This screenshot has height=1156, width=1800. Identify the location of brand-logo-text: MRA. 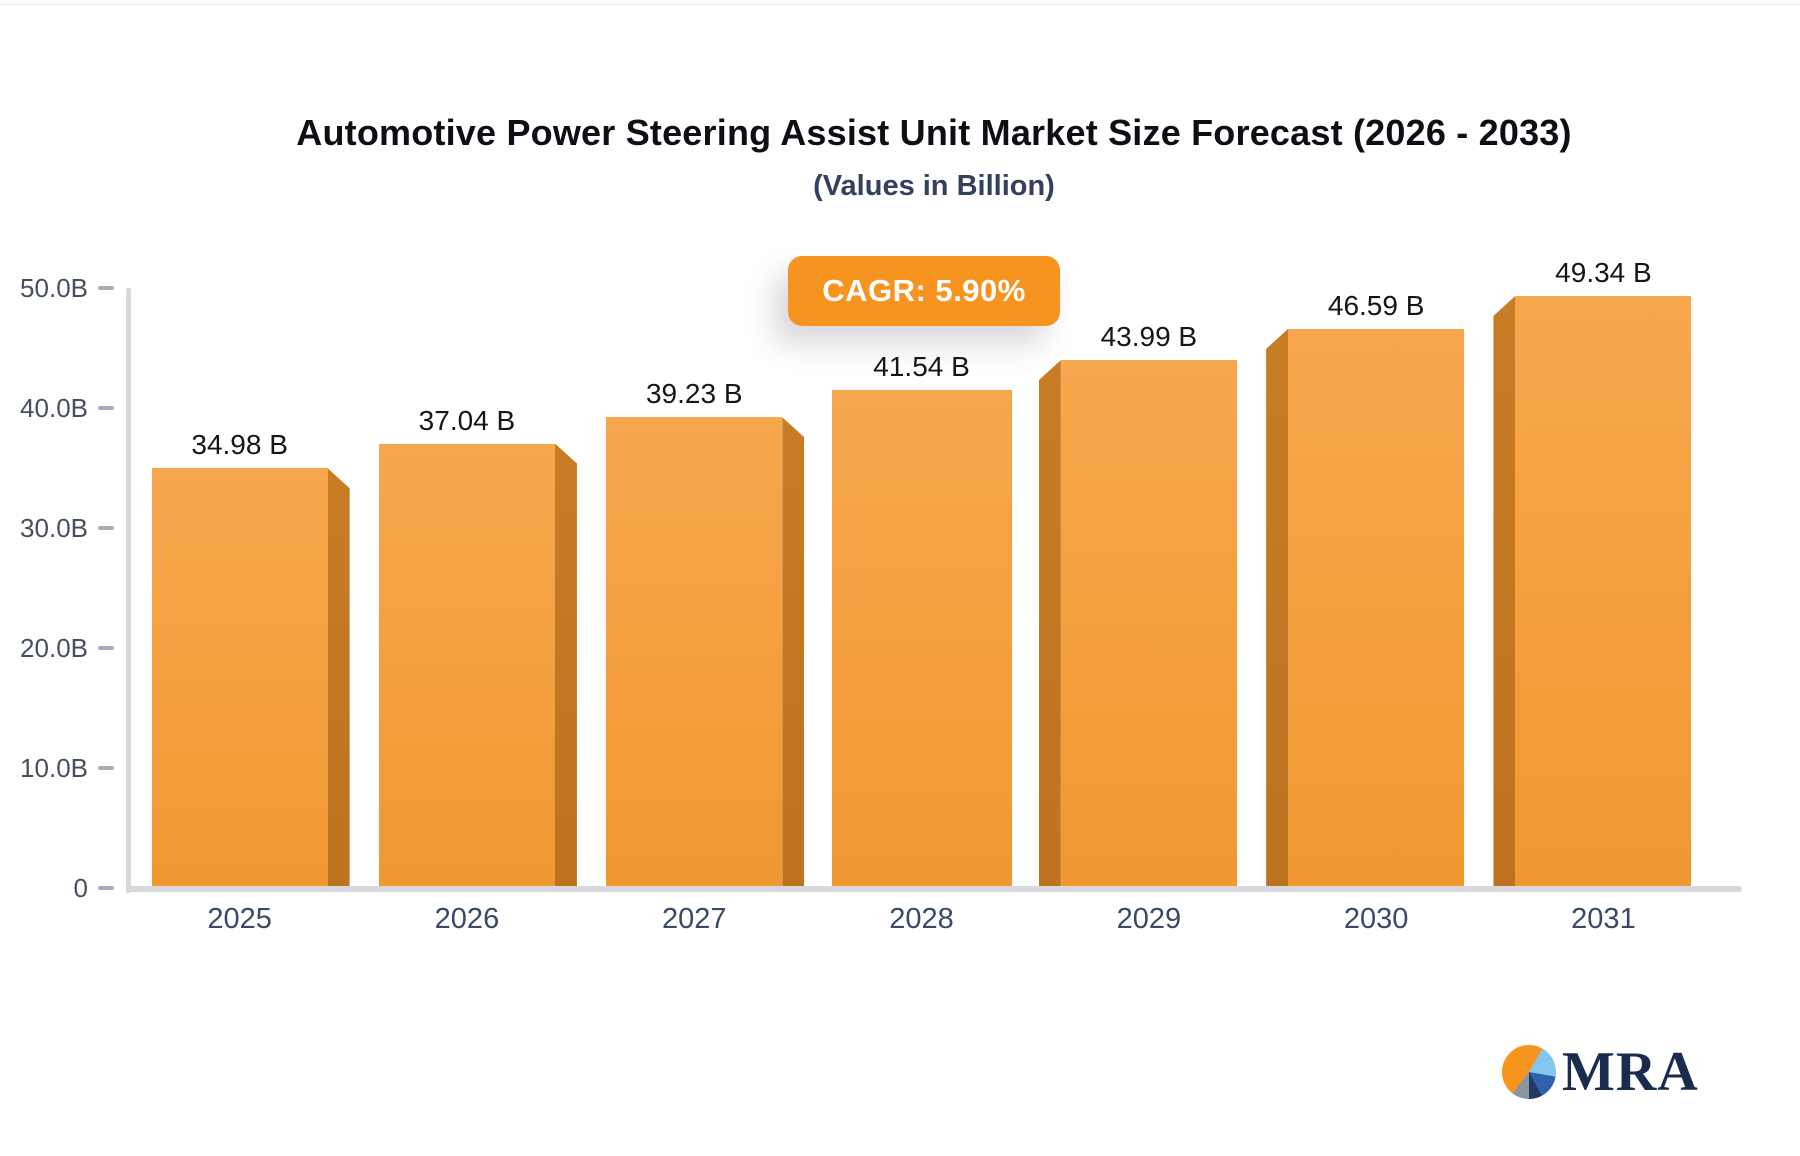
(1630, 1072).